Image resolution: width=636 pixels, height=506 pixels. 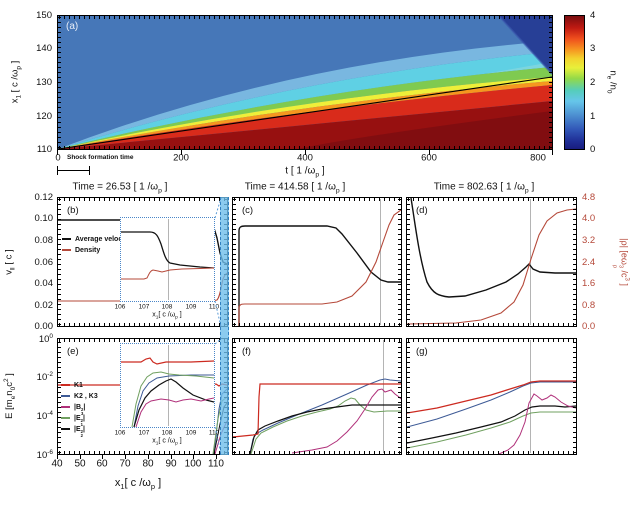 What do you see at coordinates (96, 252) in the screenshot?
I see `legend-item-density: Density` at bounding box center [96, 252].